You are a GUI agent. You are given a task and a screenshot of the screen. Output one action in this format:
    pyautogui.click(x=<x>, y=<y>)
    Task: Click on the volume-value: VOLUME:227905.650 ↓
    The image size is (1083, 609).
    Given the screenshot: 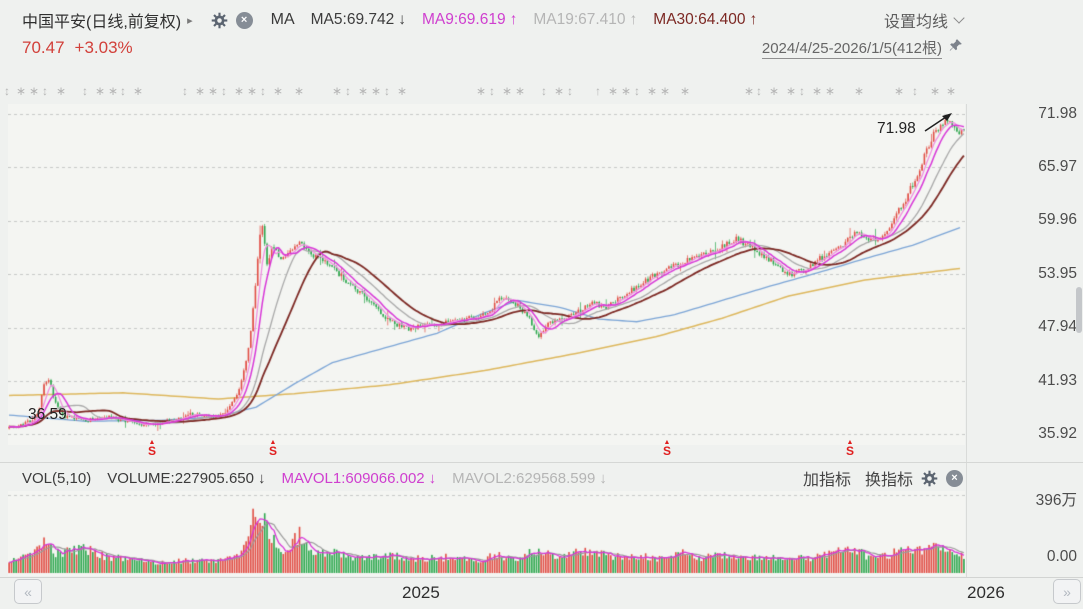 What is the action you would take?
    pyautogui.click(x=186, y=478)
    